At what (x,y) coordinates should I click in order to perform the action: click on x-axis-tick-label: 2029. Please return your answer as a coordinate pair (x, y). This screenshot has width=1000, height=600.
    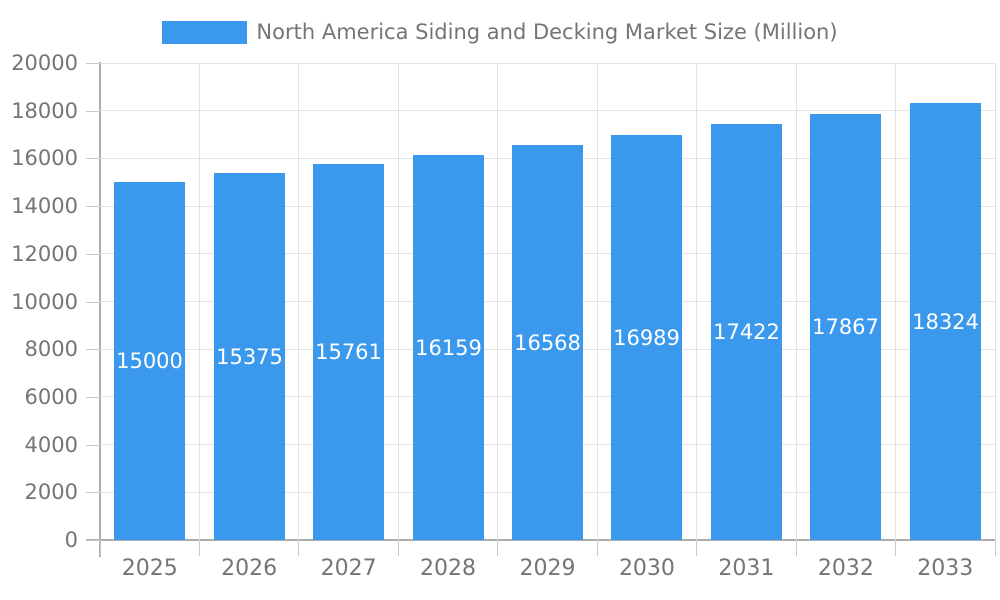
    Looking at the image, I should click on (547, 568).